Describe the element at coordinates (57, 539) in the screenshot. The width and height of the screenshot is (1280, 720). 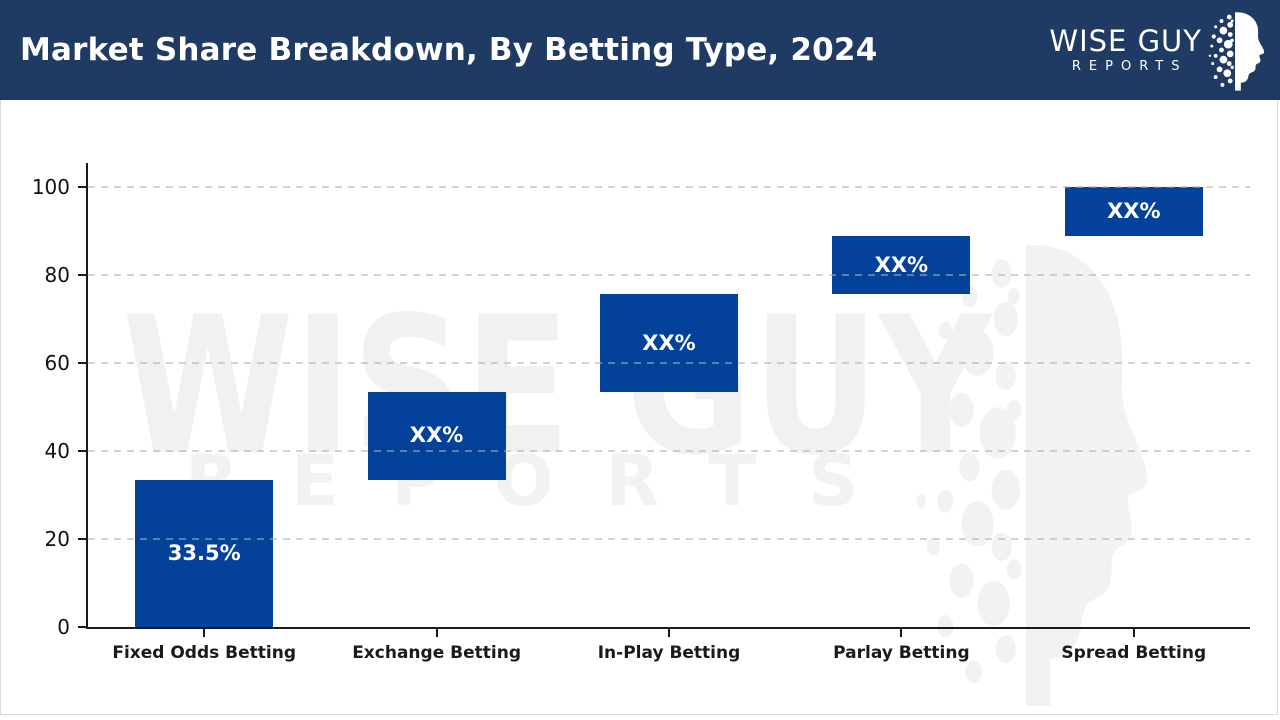
I see `y-tick-label-20: 20` at that location.